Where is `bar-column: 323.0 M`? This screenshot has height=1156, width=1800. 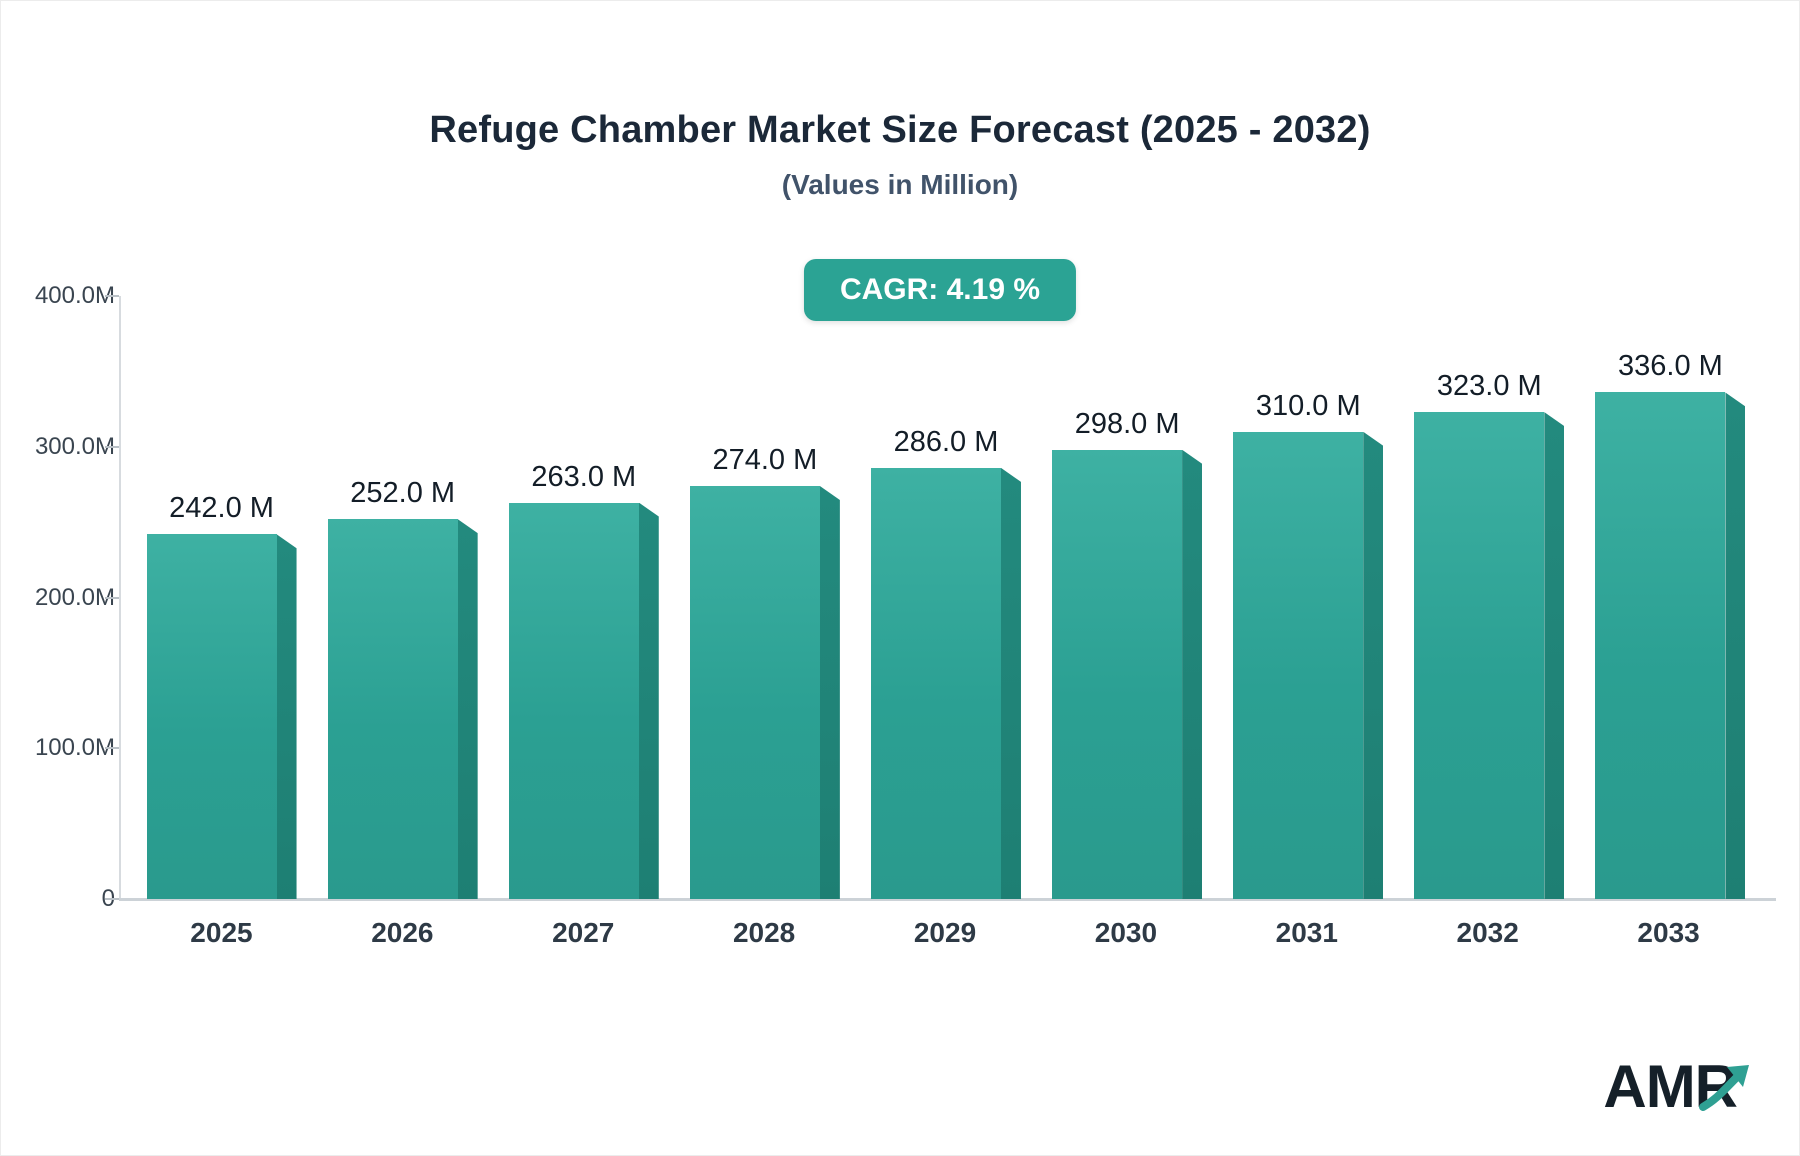
bar-column: 323.0 M is located at coordinates (1489, 597).